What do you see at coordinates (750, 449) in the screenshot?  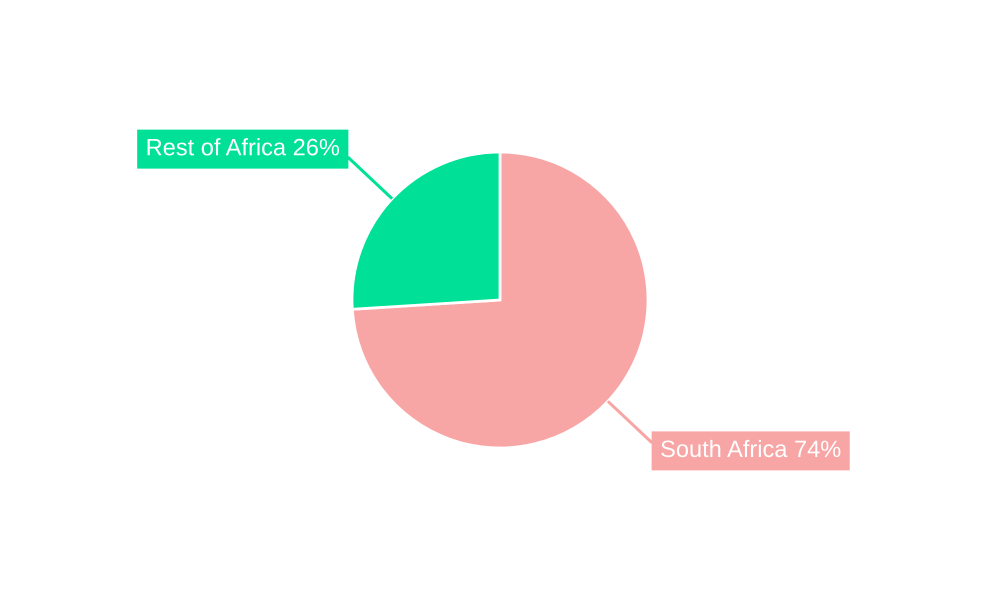 I see `slice-label: South Africa 74%` at bounding box center [750, 449].